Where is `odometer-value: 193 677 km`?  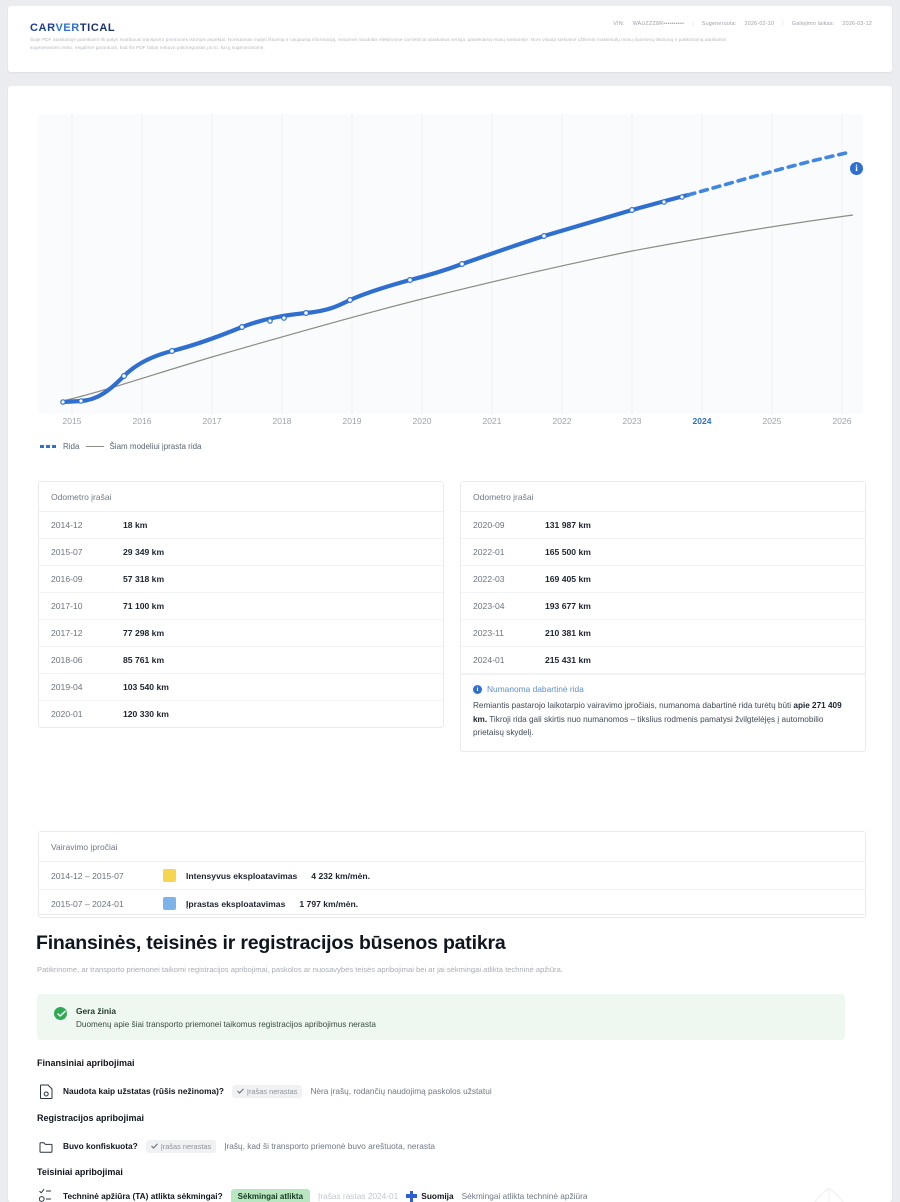 odometer-value: 193 677 km is located at coordinates (568, 606).